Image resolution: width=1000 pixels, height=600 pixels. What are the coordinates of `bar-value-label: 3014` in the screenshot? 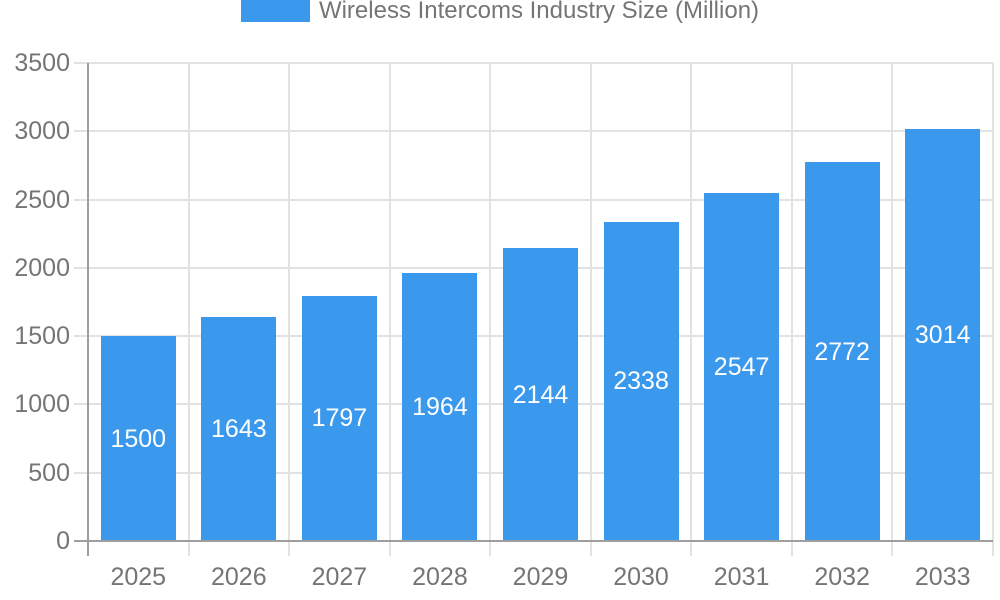 It's located at (942, 335).